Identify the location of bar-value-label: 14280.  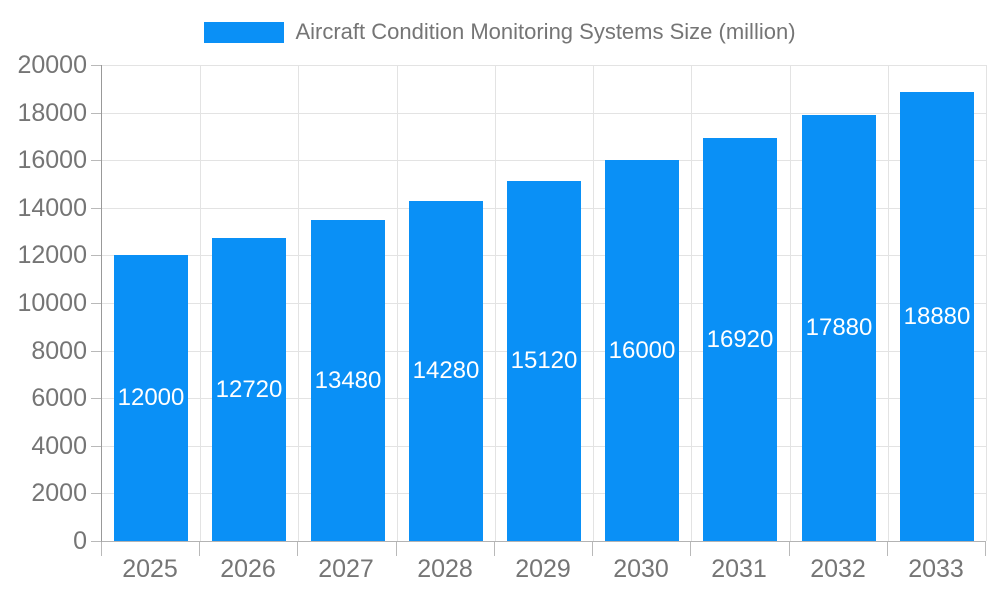
(446, 370).